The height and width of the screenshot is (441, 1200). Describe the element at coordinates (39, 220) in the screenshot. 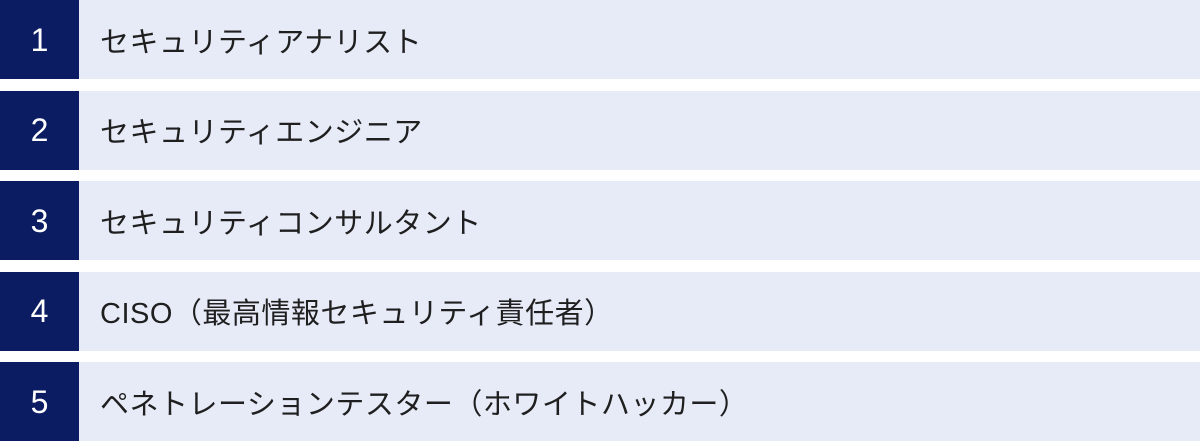

I see `item-number-badge: 3` at that location.